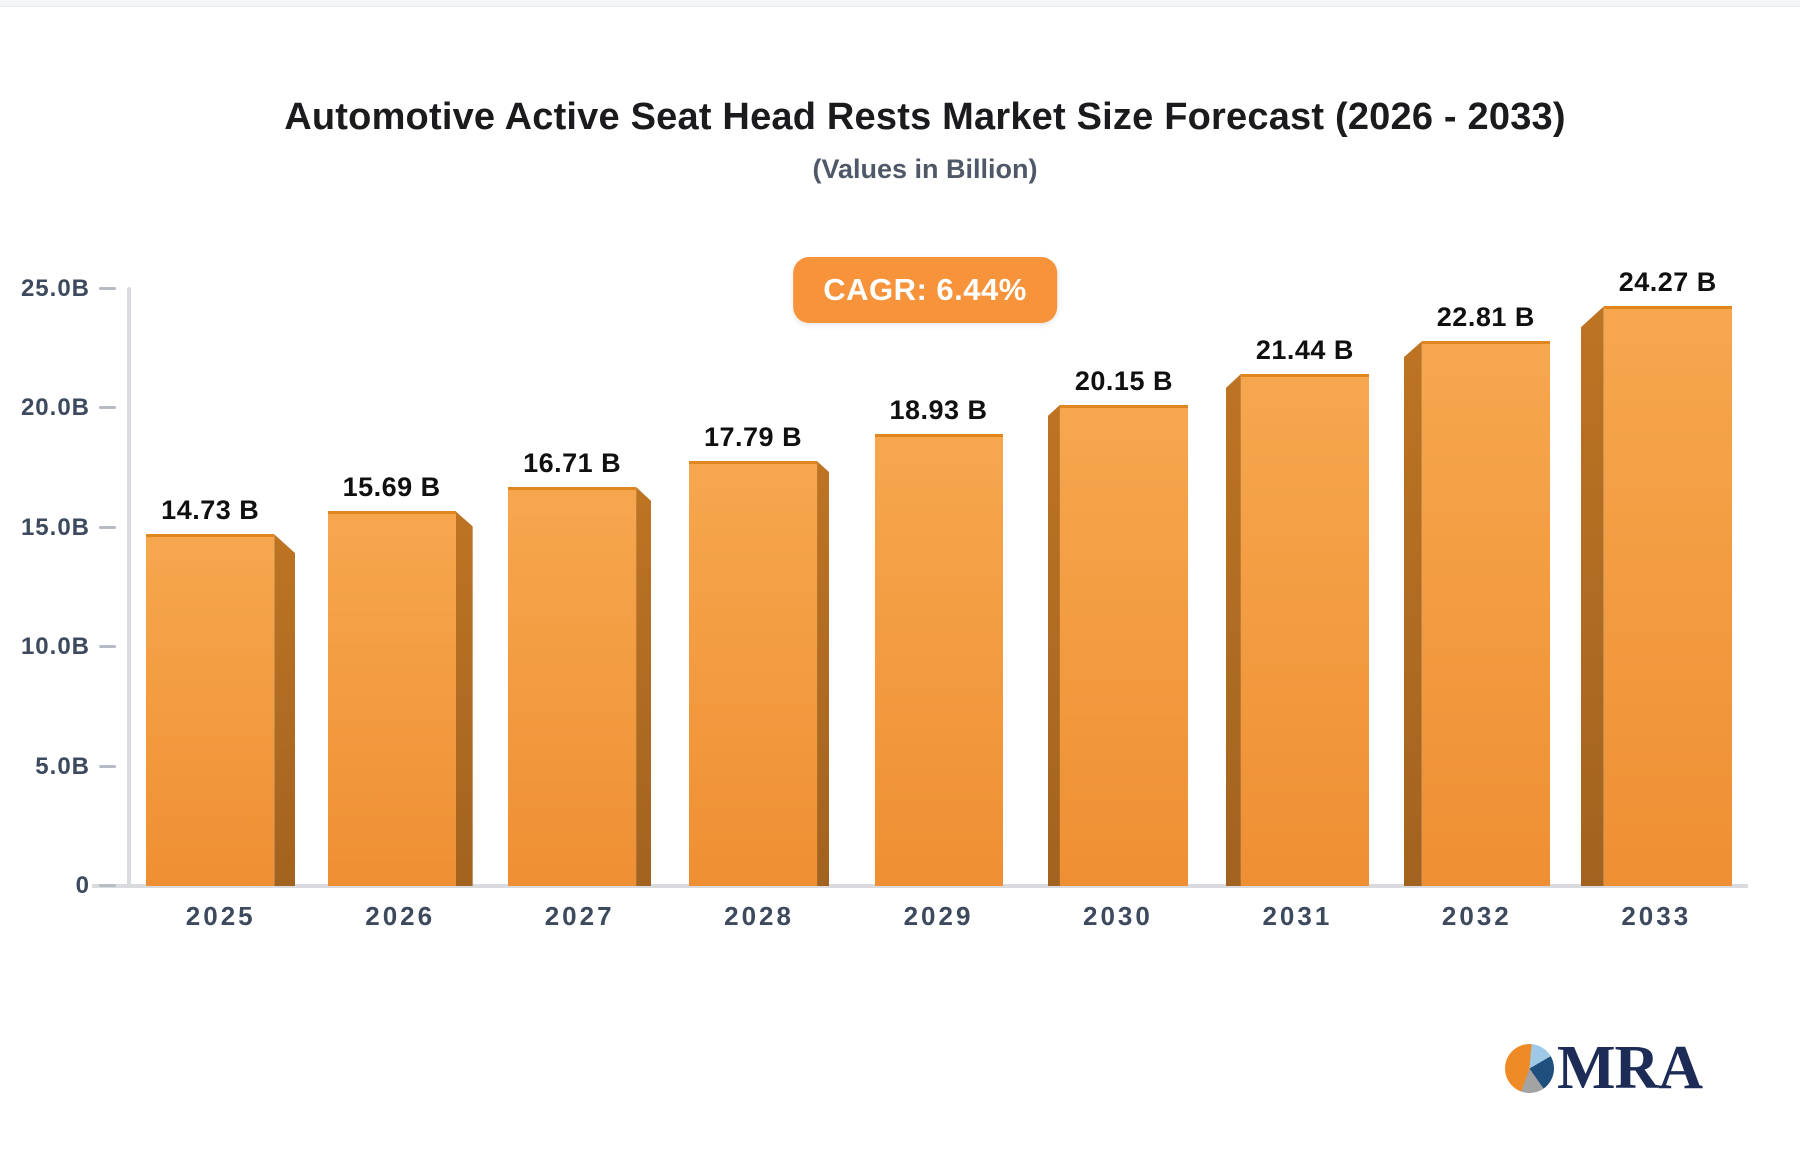  What do you see at coordinates (129, 587) in the screenshot?
I see `y-axis-line` at bounding box center [129, 587].